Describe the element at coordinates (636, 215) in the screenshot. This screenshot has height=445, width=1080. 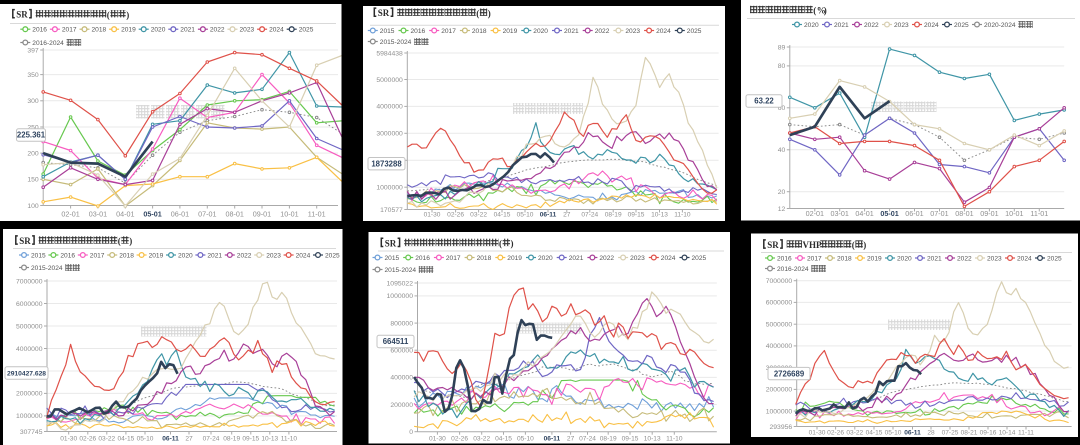
I see `svg-text: 09-15` at that location.